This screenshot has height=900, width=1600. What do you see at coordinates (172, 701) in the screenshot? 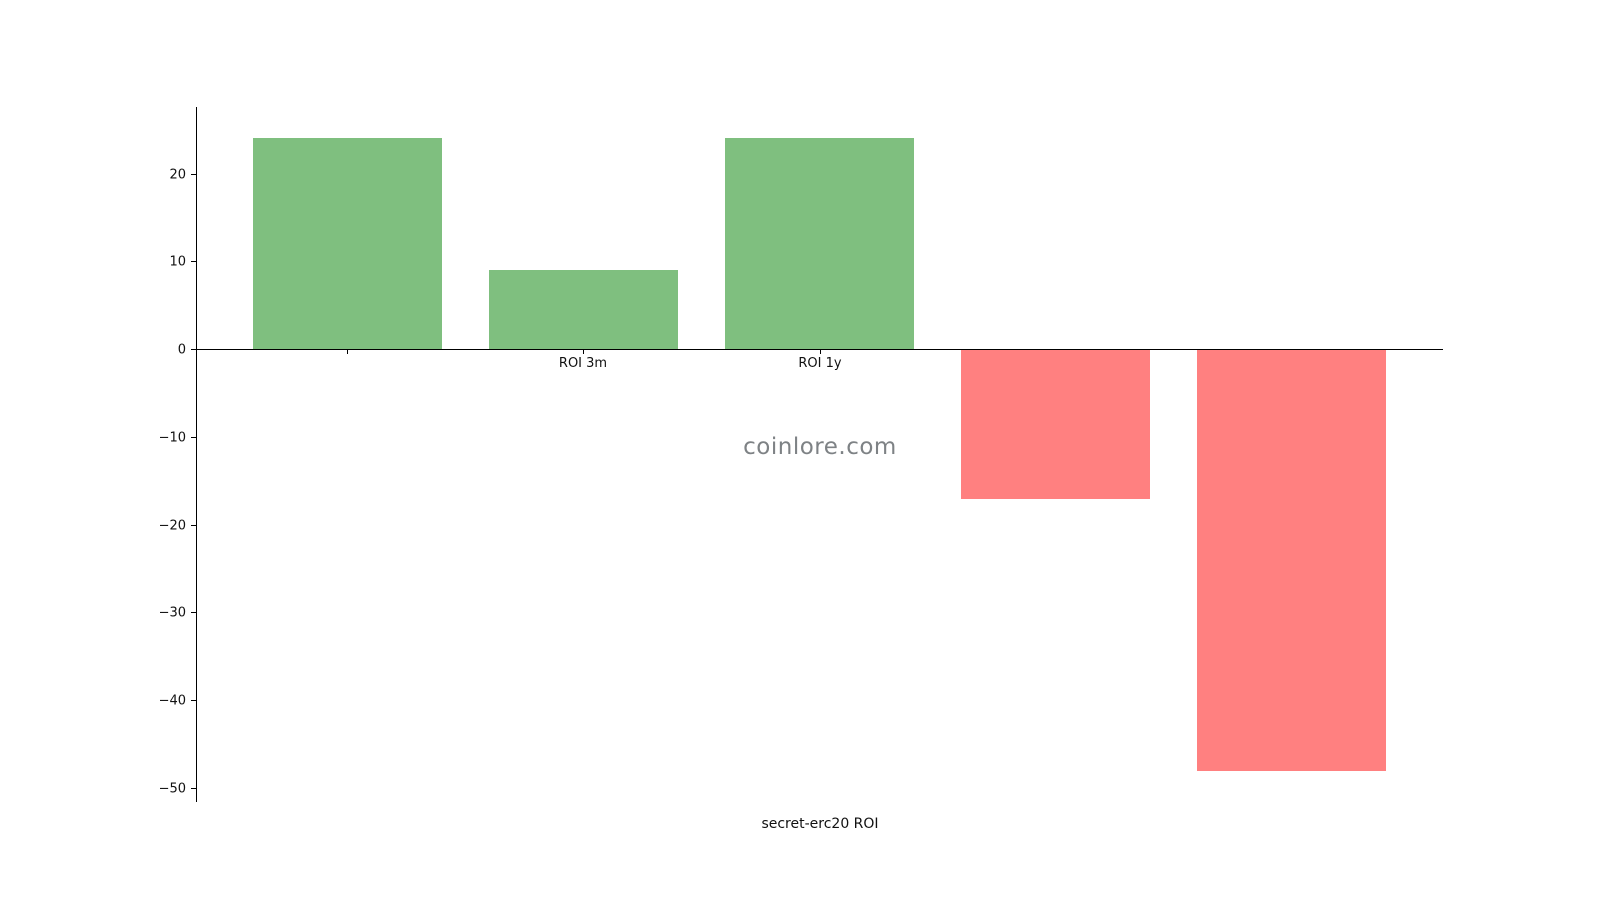
I see `y-tick-label: −40` at bounding box center [172, 701].